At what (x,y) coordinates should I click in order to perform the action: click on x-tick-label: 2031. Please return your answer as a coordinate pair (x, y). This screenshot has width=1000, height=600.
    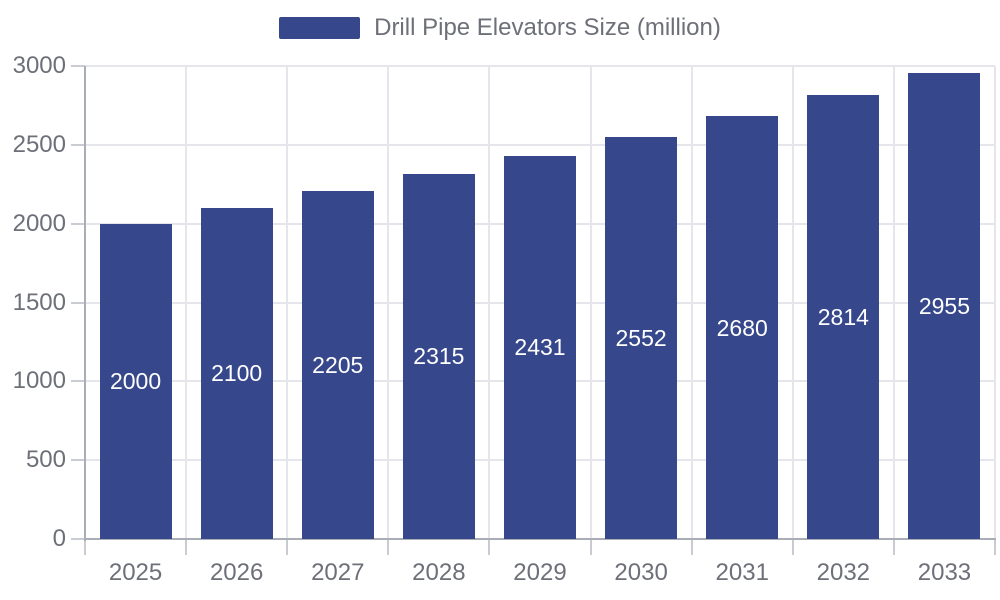
    Looking at the image, I should click on (742, 572).